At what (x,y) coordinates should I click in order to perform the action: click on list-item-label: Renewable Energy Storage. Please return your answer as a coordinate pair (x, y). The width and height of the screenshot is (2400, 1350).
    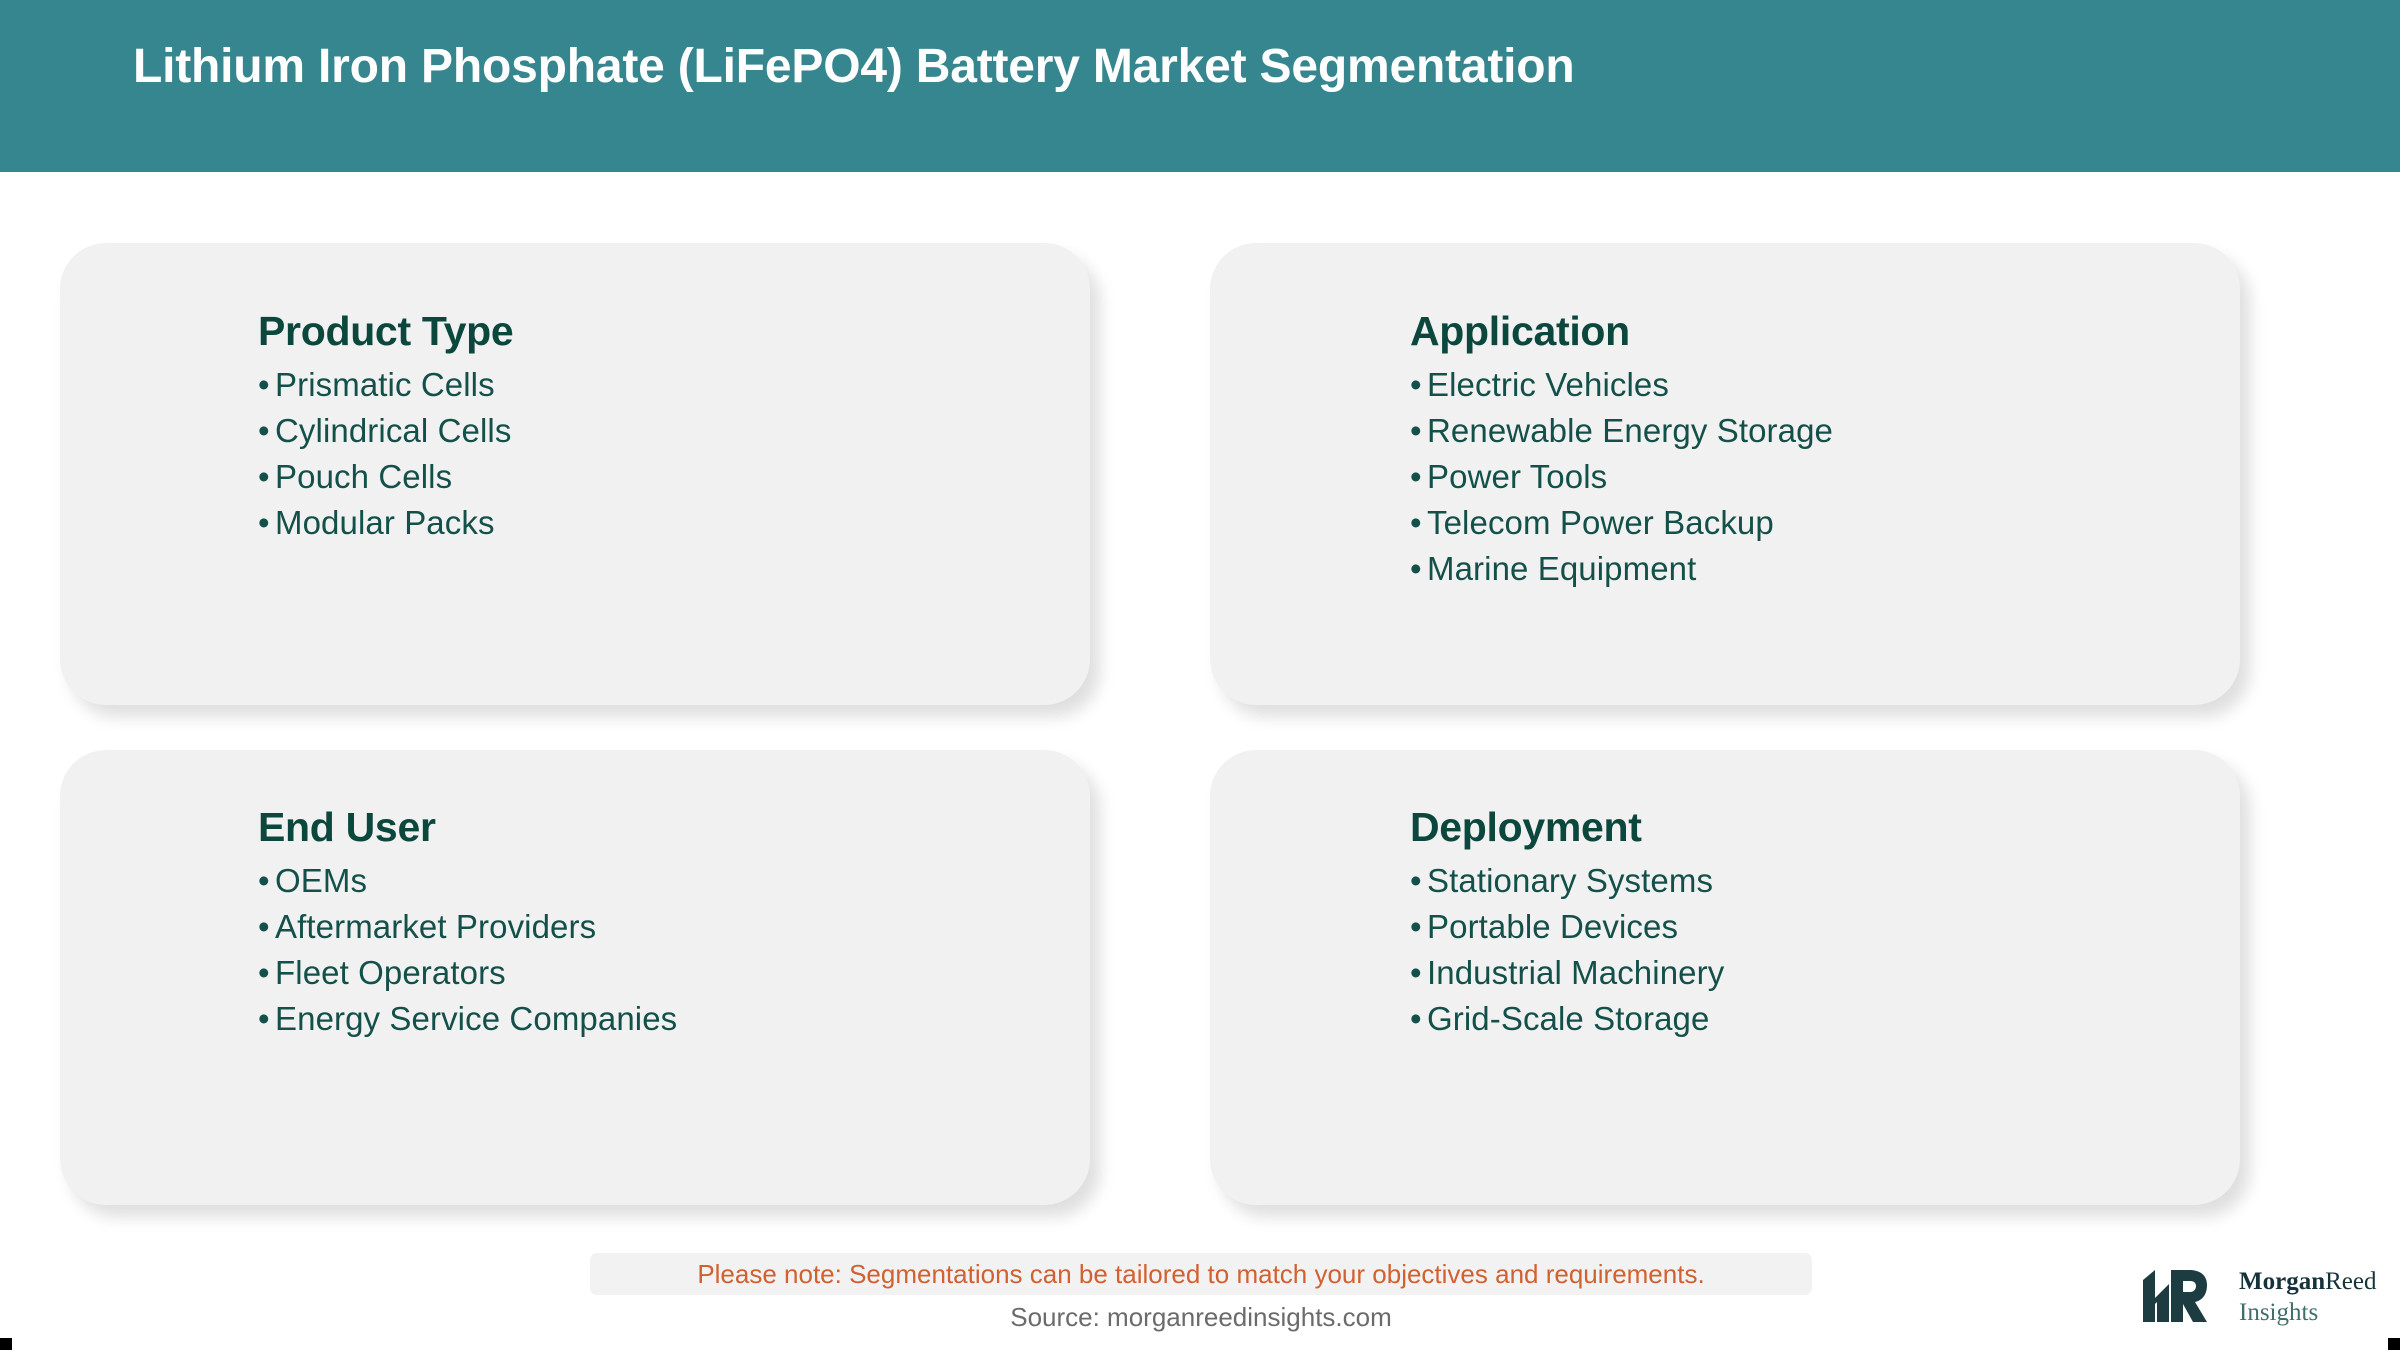
    Looking at the image, I should click on (1630, 430).